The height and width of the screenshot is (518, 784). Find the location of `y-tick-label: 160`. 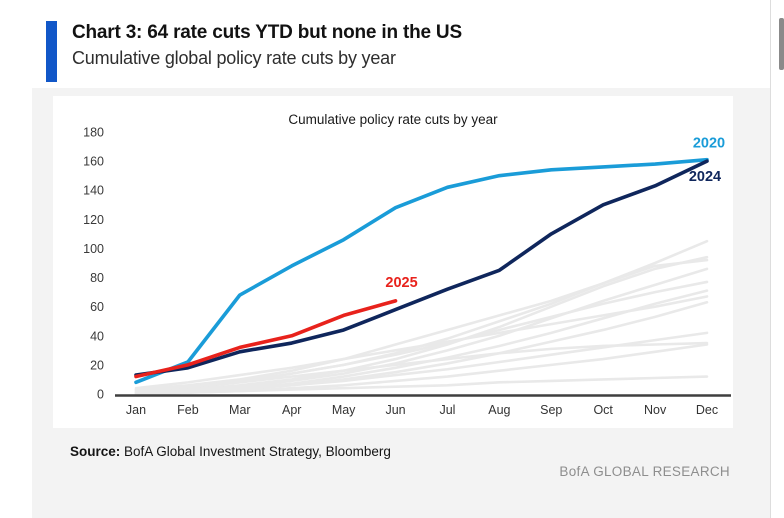

y-tick-label: 160 is located at coordinates (93, 162).